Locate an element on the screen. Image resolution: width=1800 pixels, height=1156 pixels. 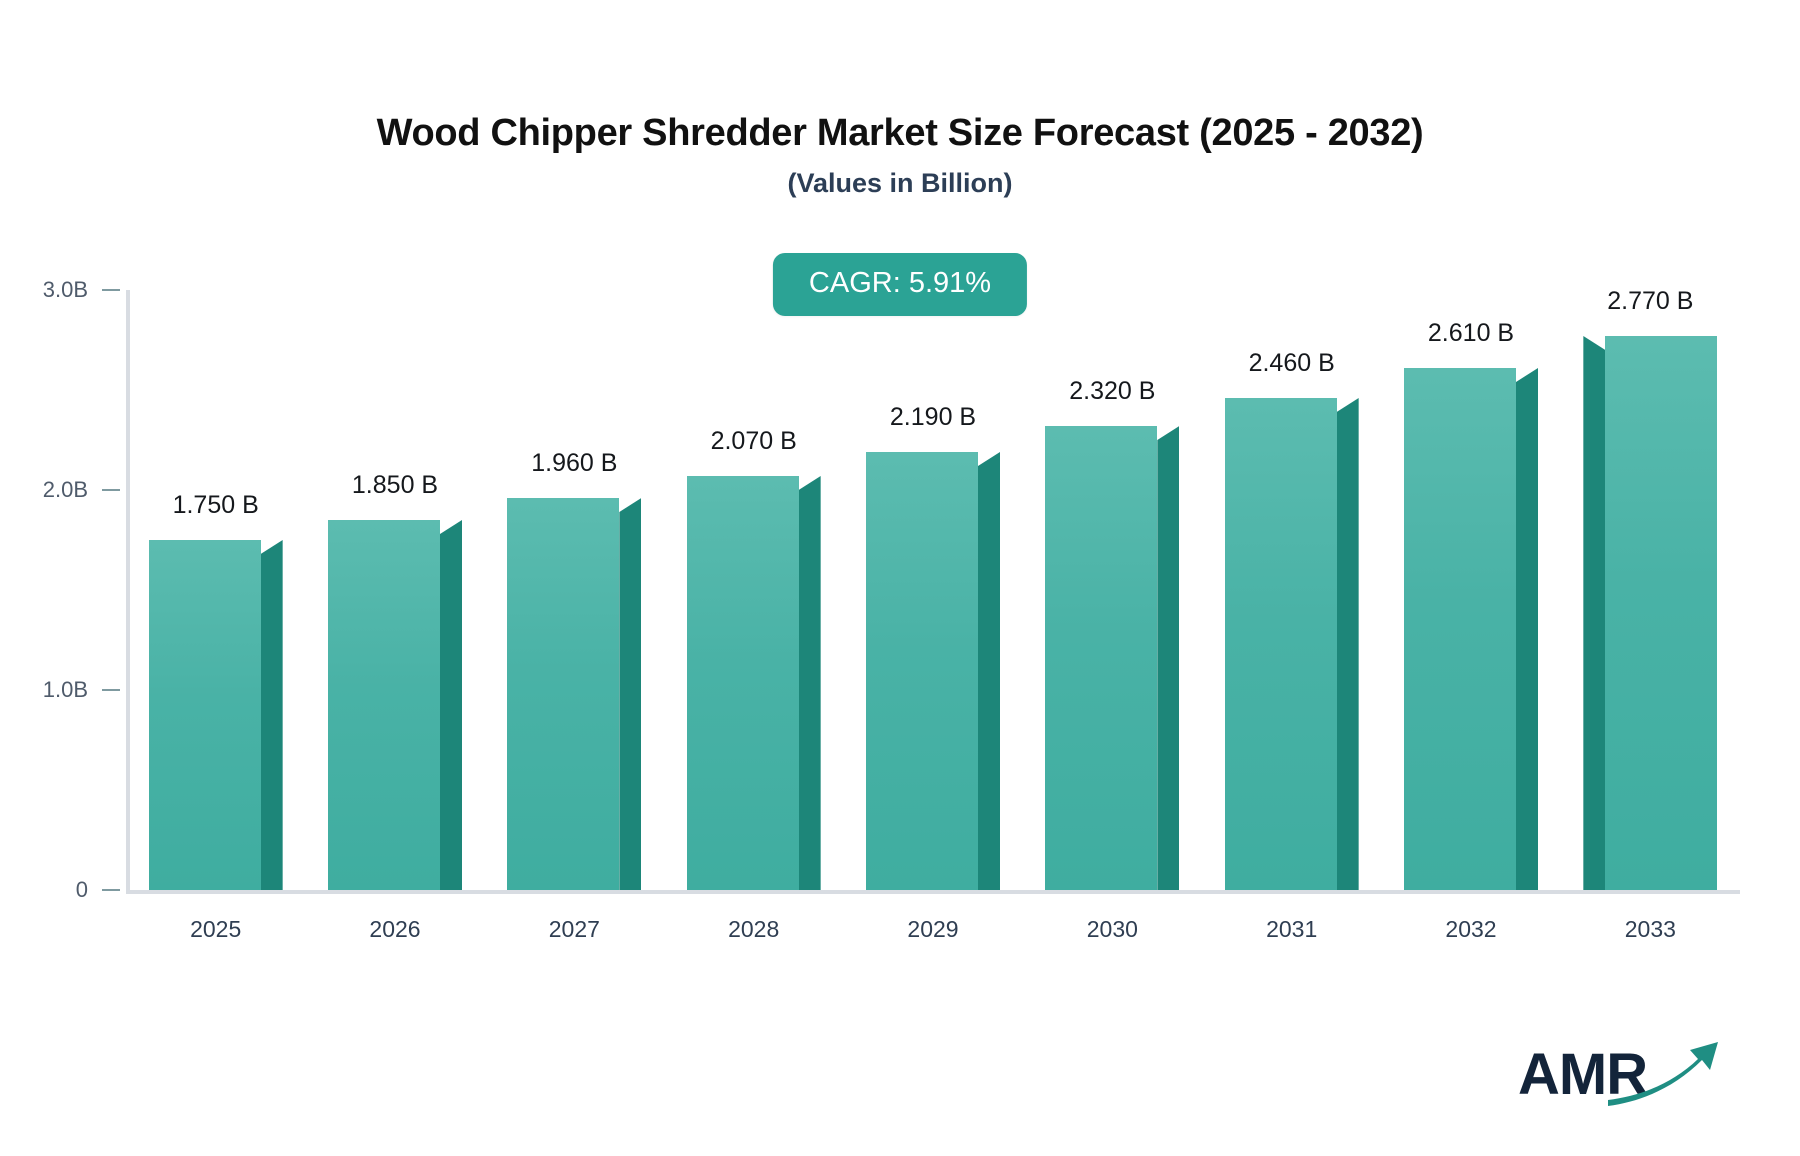
bar-value-label: 2.770 B is located at coordinates (1650, 301).